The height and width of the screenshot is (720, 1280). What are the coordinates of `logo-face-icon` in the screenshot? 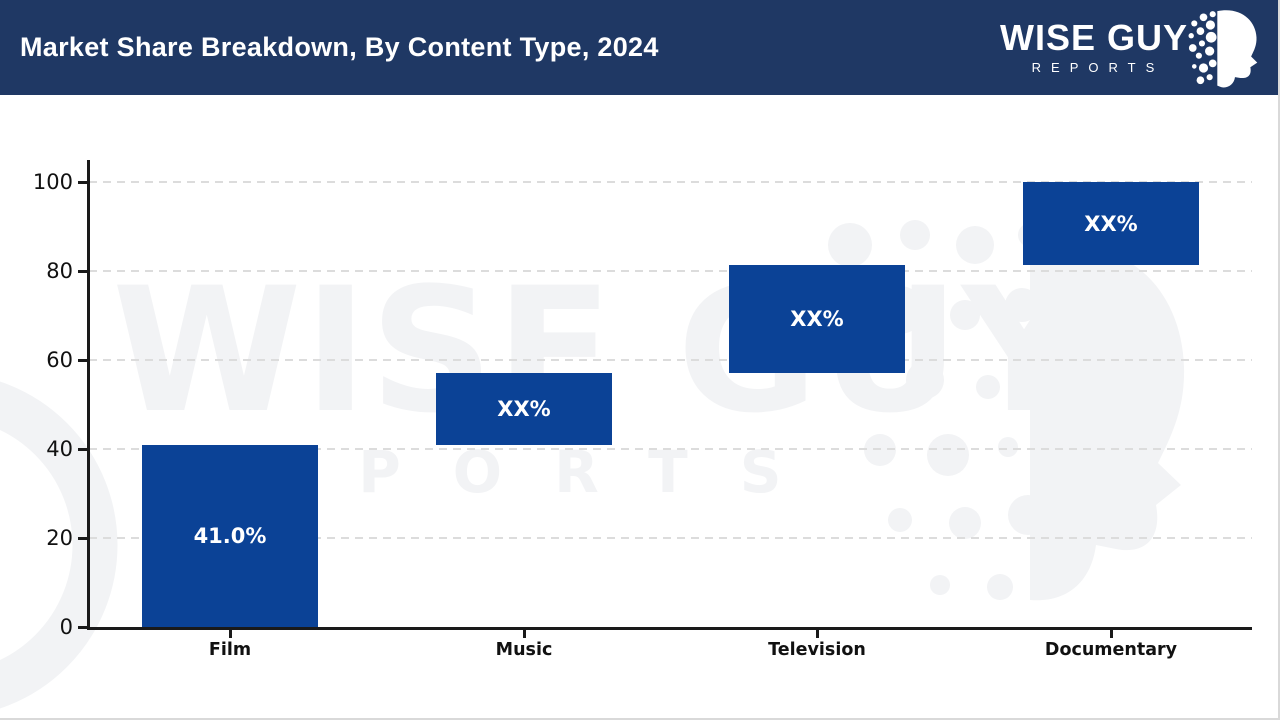 It's located at (1223, 48).